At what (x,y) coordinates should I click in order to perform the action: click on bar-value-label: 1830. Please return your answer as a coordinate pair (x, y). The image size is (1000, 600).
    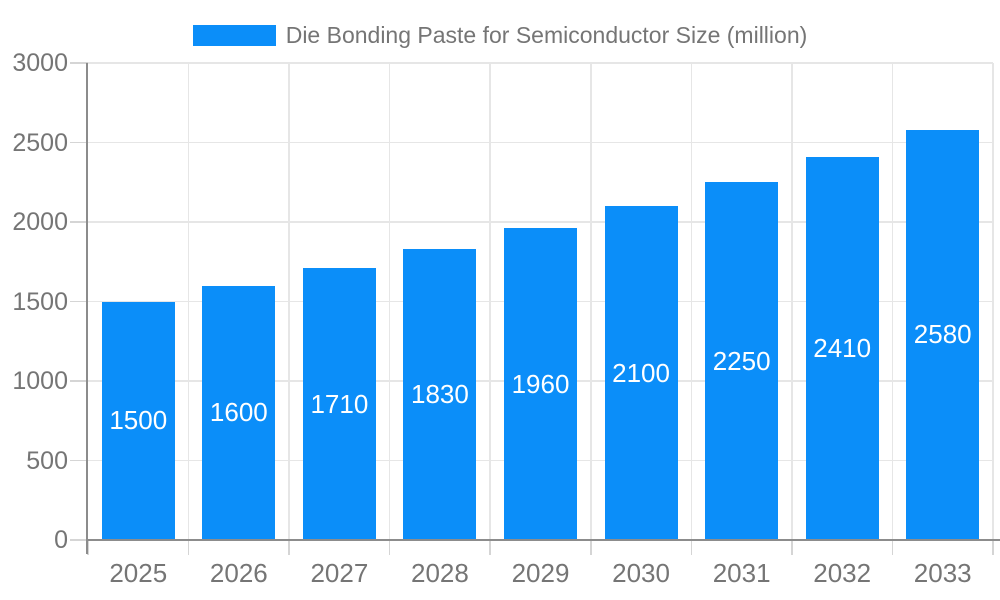
    Looking at the image, I should click on (440, 394).